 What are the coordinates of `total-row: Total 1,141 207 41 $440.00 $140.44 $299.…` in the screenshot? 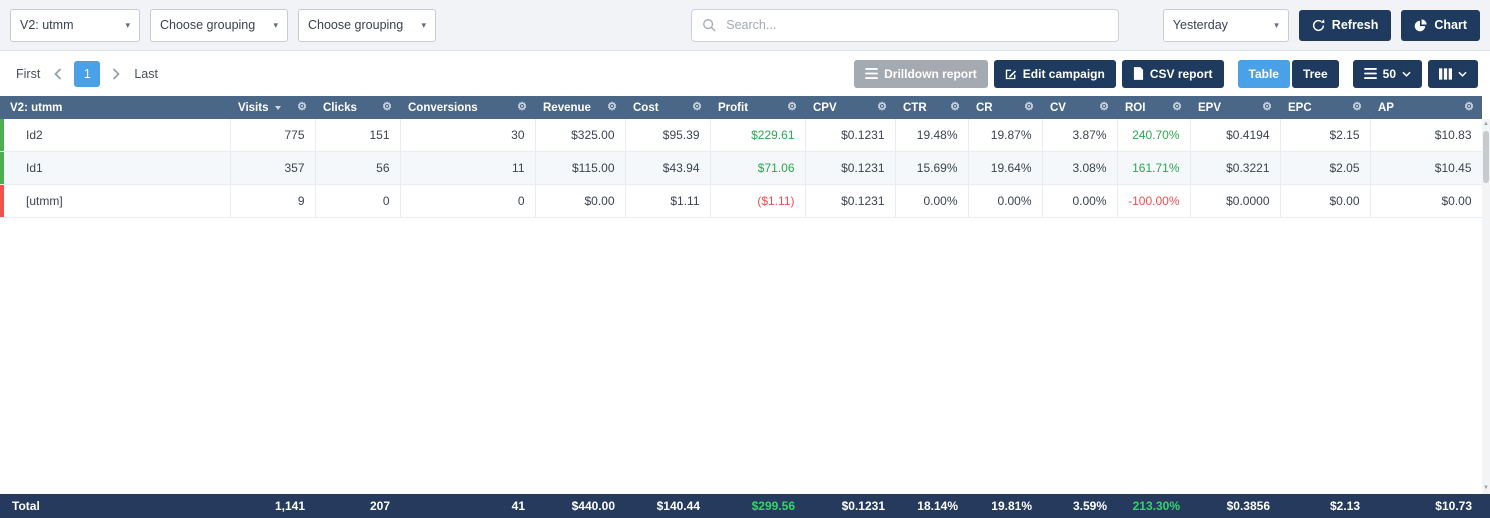 It's located at (741, 506).